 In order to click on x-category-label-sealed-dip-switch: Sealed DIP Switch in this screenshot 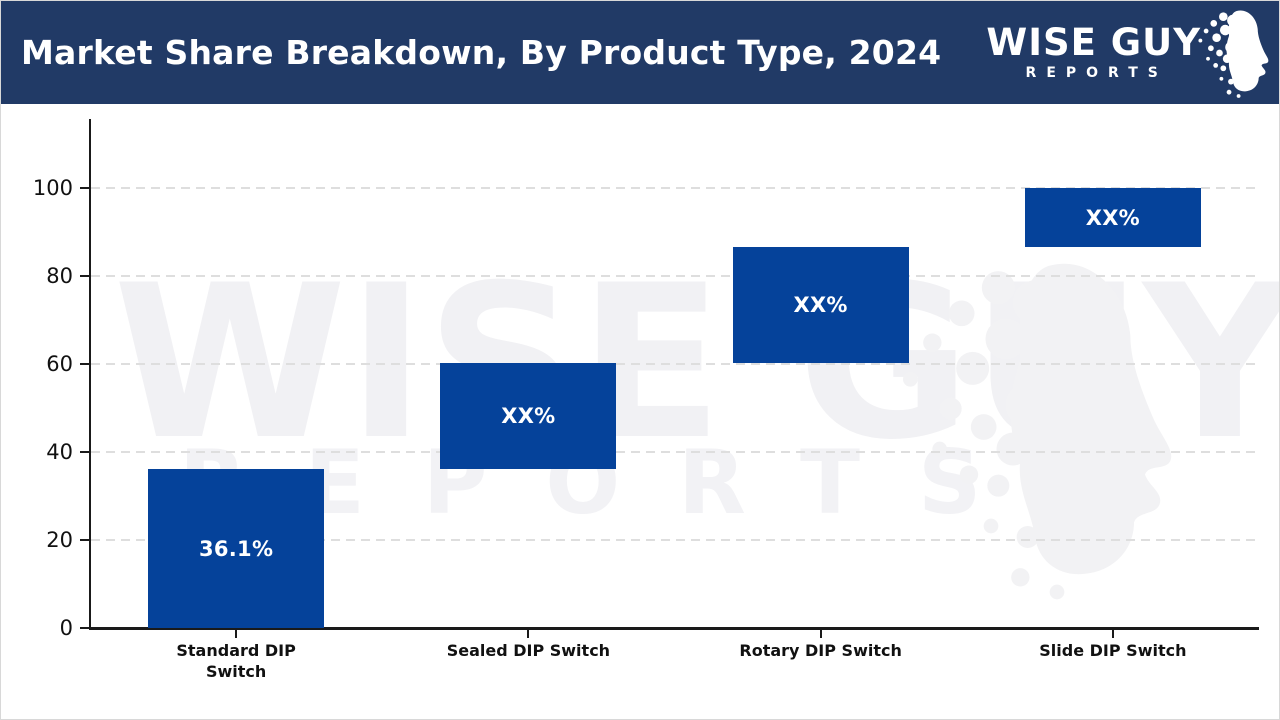, I will do `click(528, 650)`.